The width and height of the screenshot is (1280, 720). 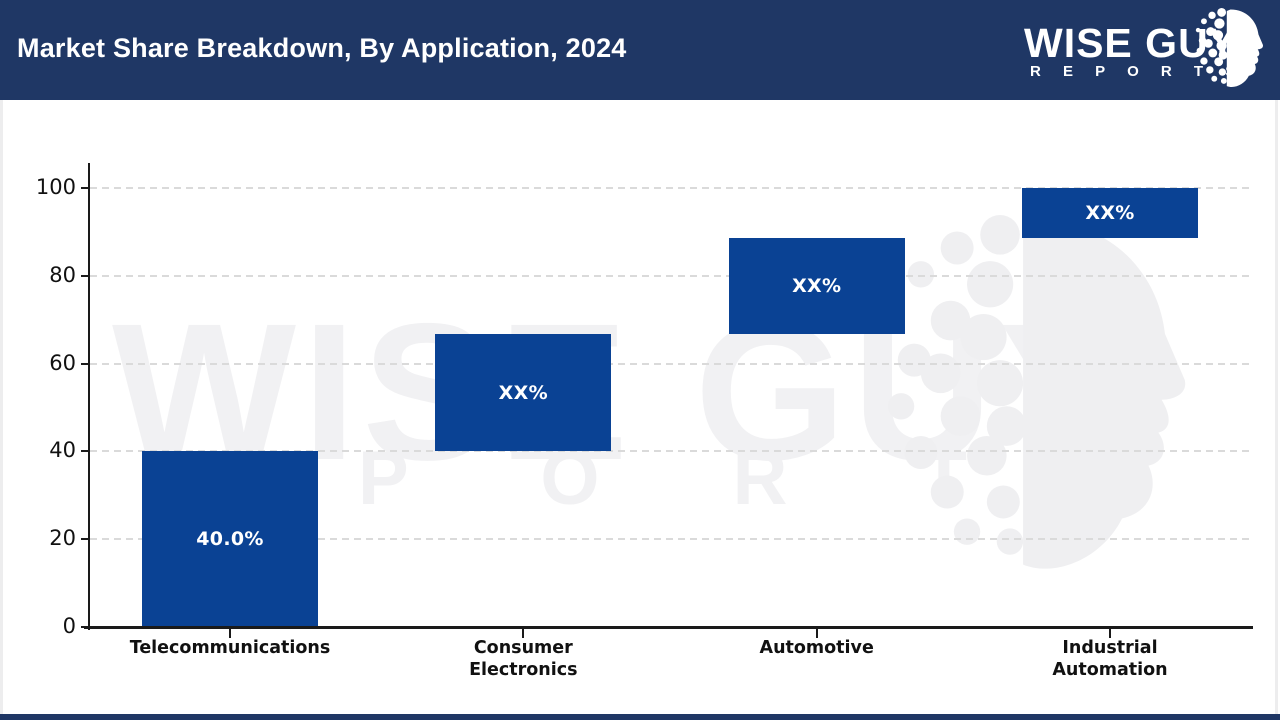 What do you see at coordinates (62, 362) in the screenshot?
I see `y-tick-label: 60` at bounding box center [62, 362].